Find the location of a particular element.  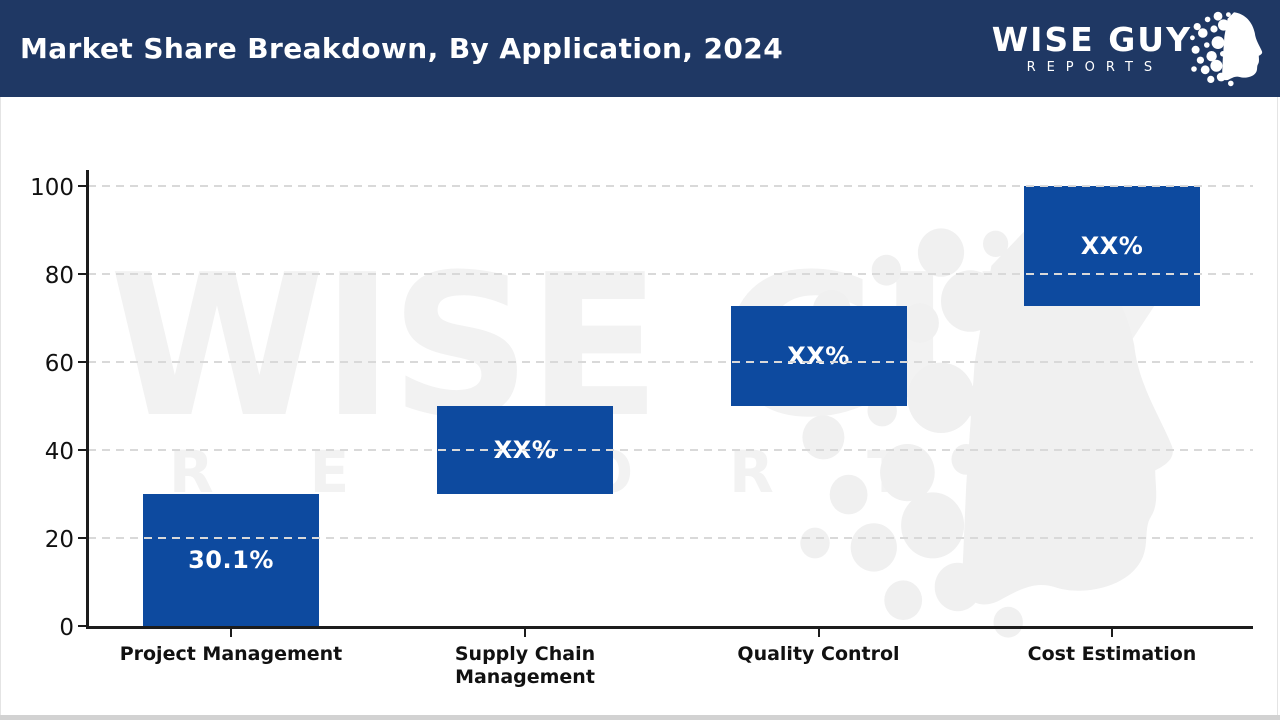

logo-text: WISE GUY REPORTS is located at coordinates (1092, 49).